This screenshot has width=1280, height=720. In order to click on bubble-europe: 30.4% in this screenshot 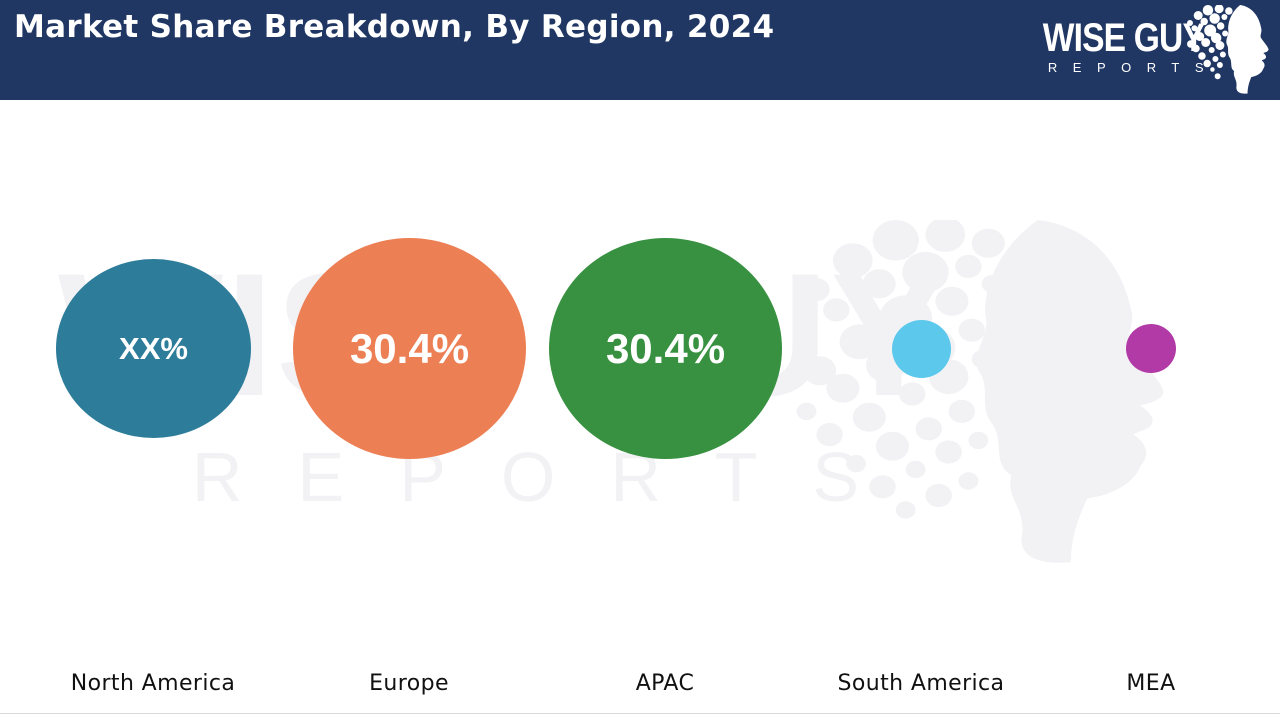, I will do `click(409, 348)`.